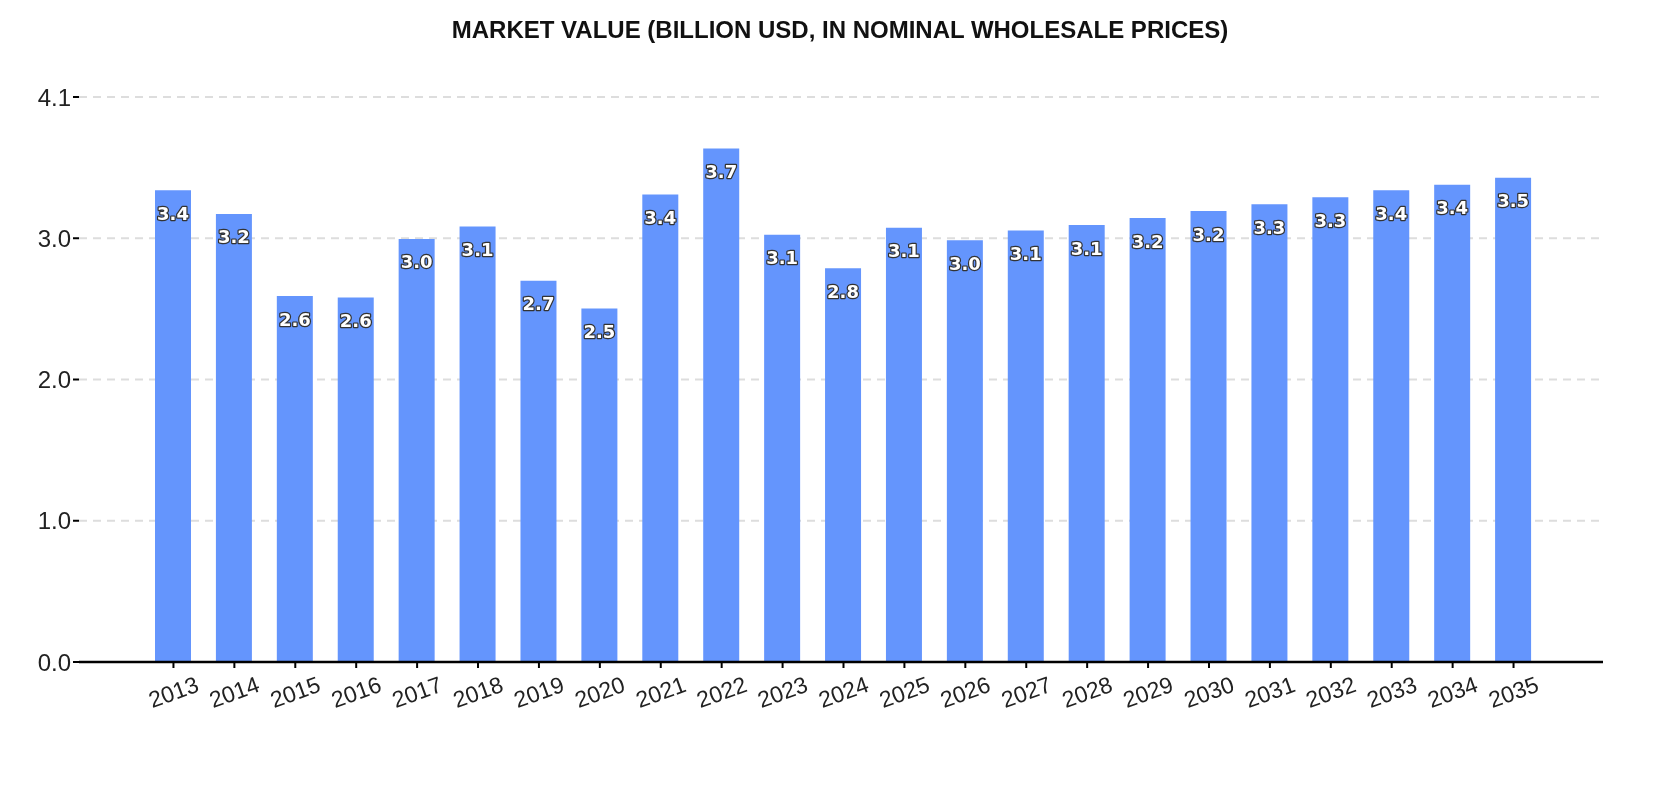  What do you see at coordinates (1514, 692) in the screenshot?
I see `x-tick-label: 2035` at bounding box center [1514, 692].